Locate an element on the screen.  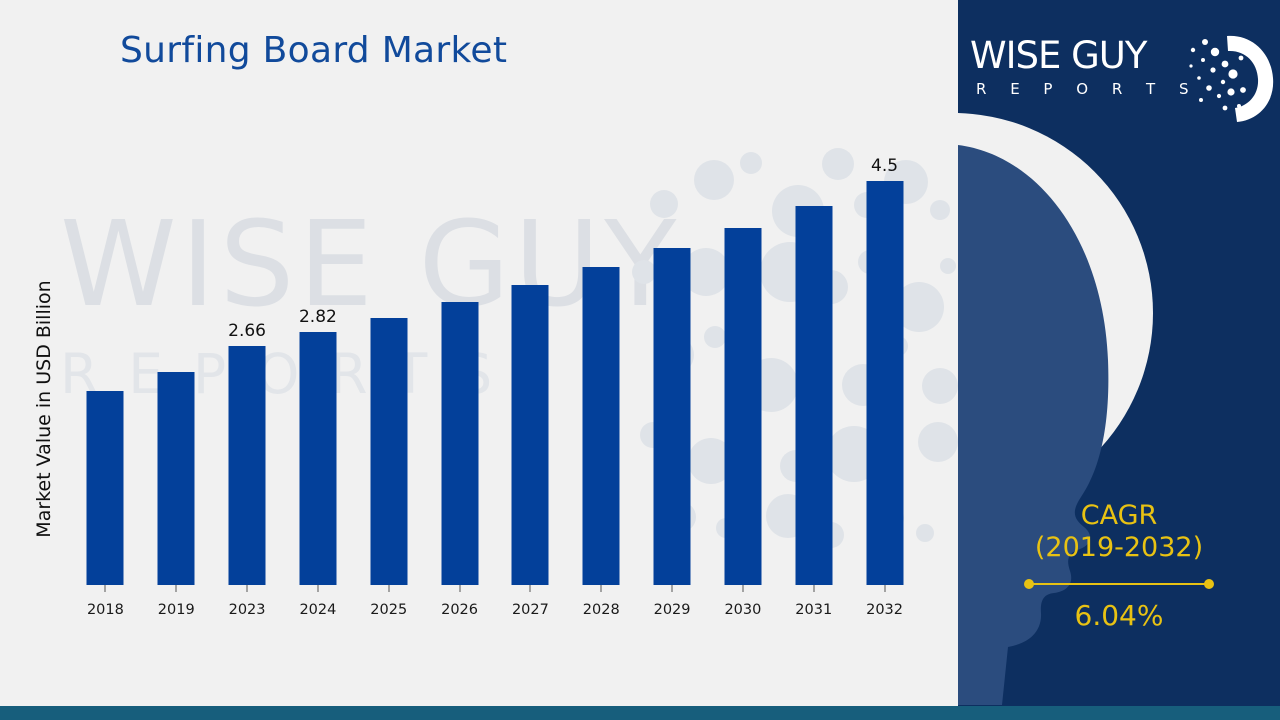
dotted-head-profile-icon is located at coordinates (1231, 78).